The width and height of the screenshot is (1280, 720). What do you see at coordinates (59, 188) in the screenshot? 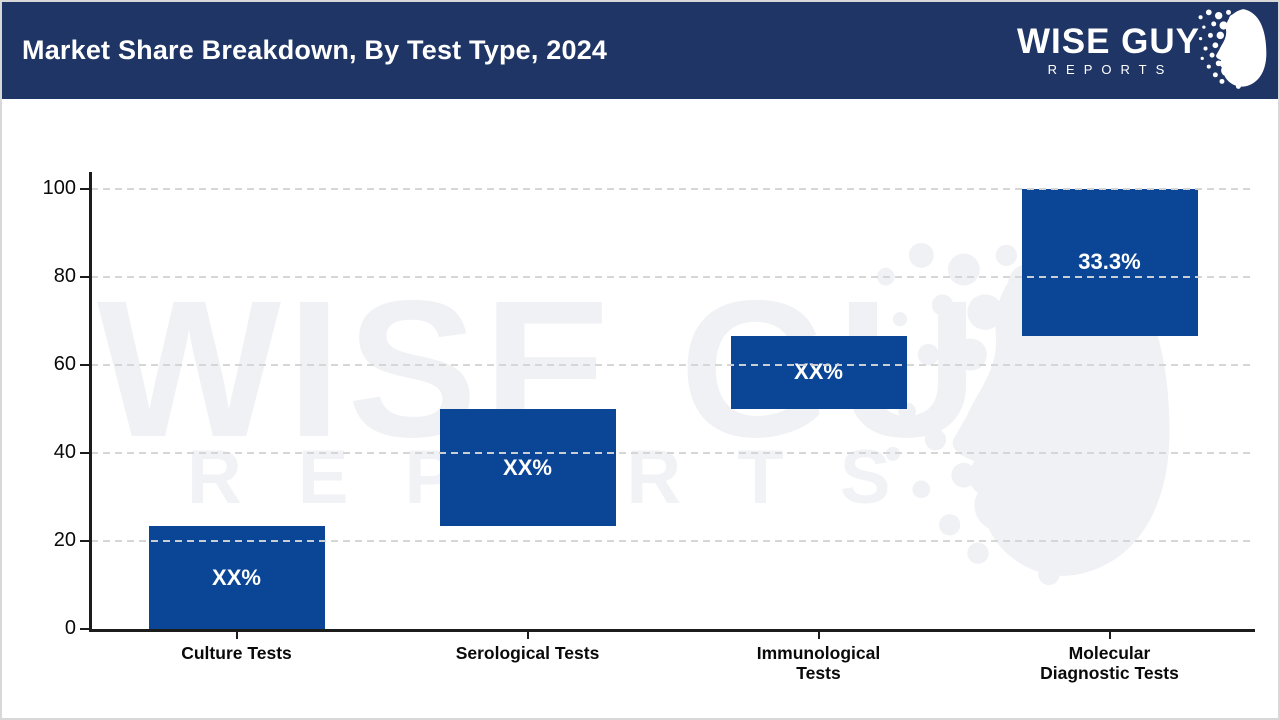
I see `y-tick-label: 100` at bounding box center [59, 188].